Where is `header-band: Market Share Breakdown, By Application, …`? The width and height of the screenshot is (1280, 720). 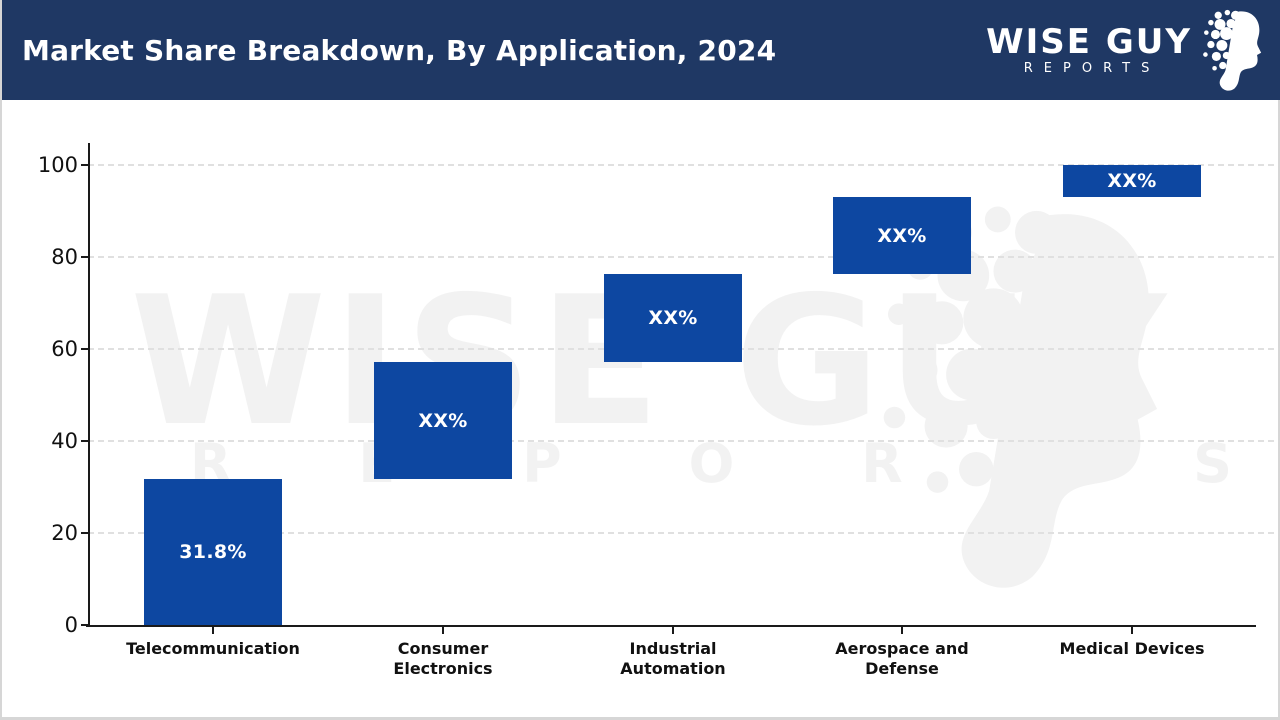
header-band: Market Share Breakdown, By Application, … is located at coordinates (641, 50).